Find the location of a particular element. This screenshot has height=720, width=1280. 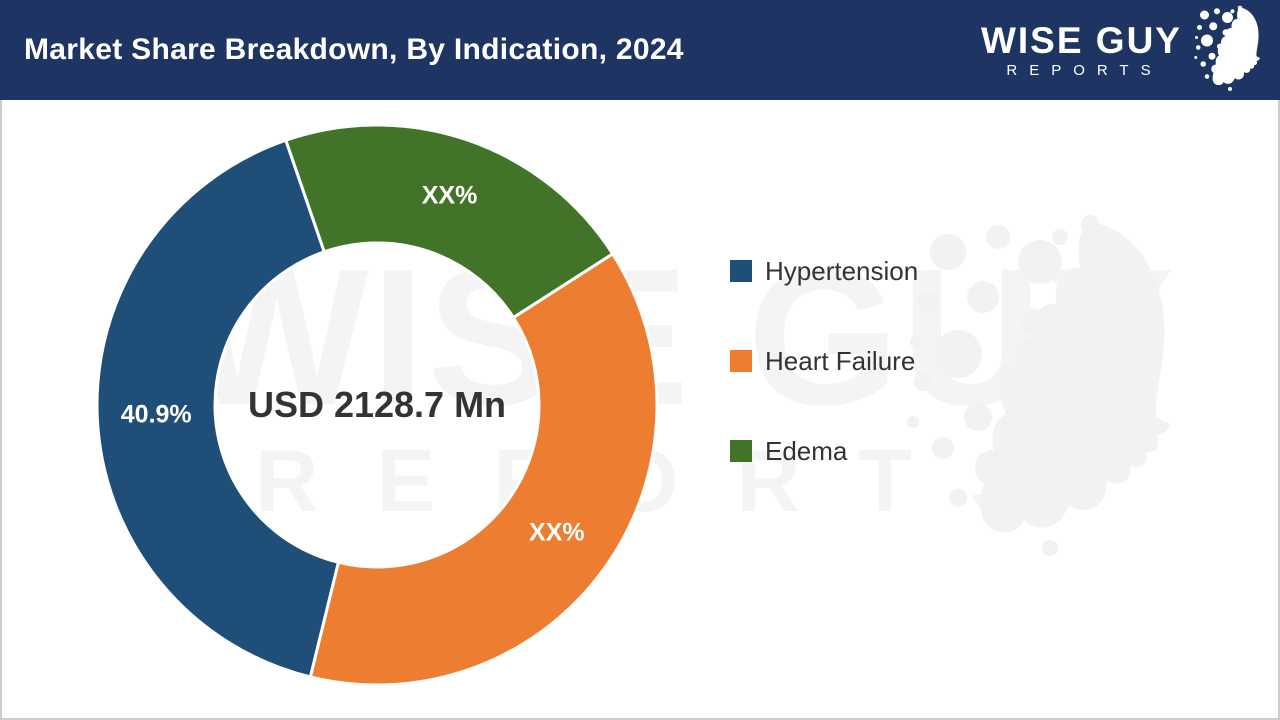

slice-label-hypertension: 40.9% is located at coordinates (156, 414).